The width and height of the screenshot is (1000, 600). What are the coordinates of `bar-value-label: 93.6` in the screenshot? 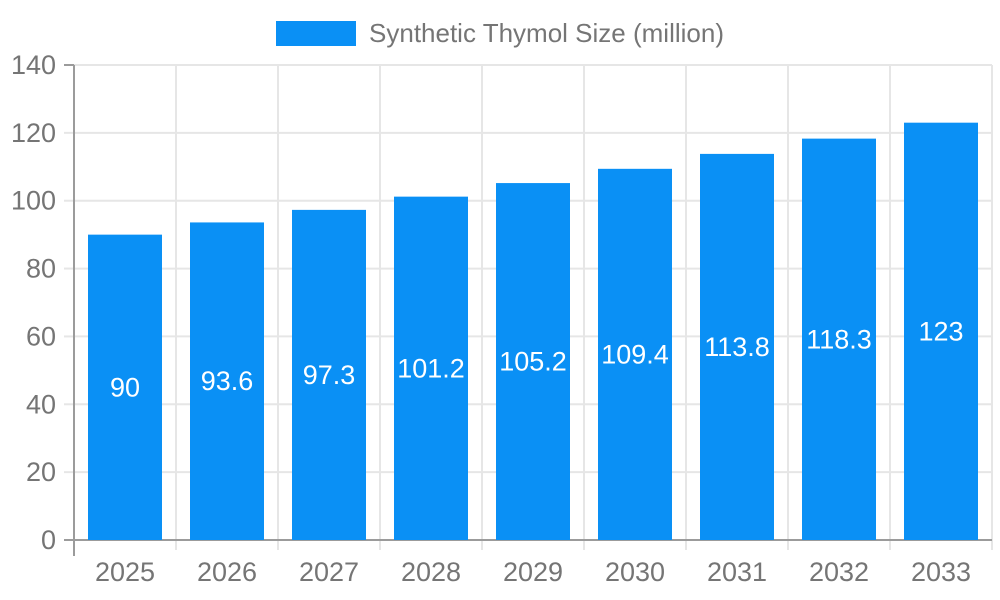 It's located at (227, 381).